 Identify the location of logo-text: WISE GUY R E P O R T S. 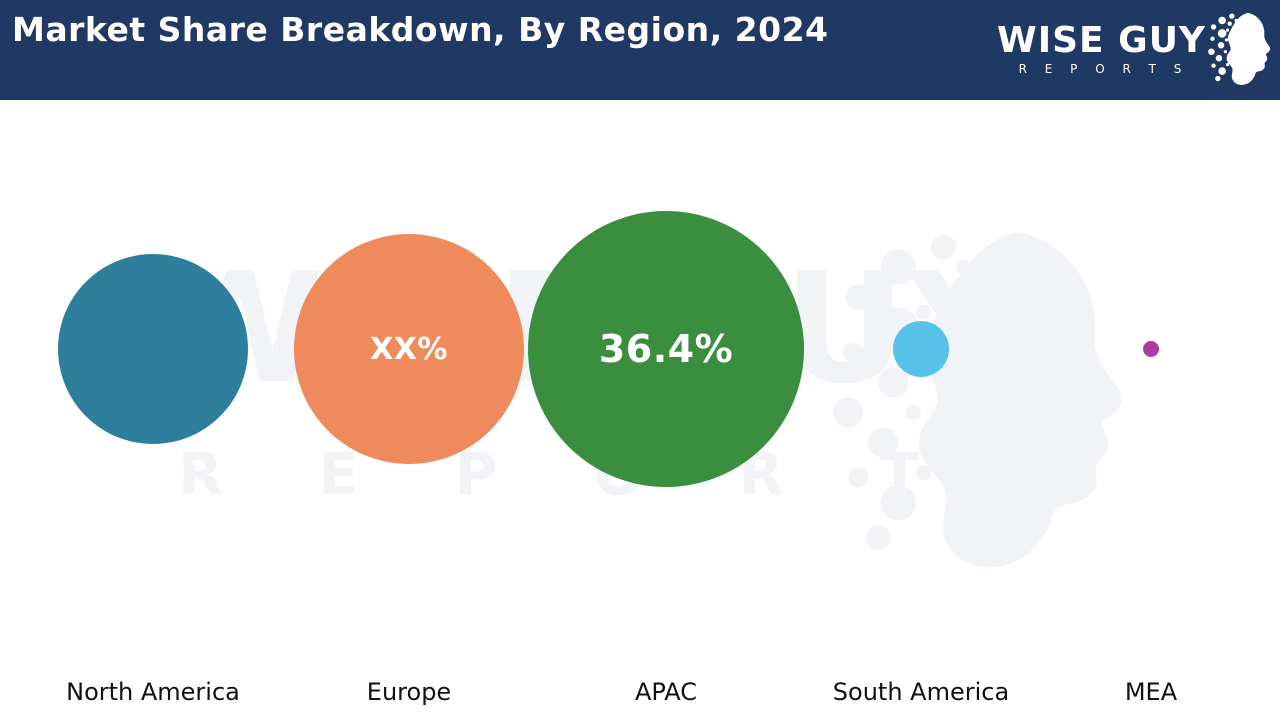
(1101, 49).